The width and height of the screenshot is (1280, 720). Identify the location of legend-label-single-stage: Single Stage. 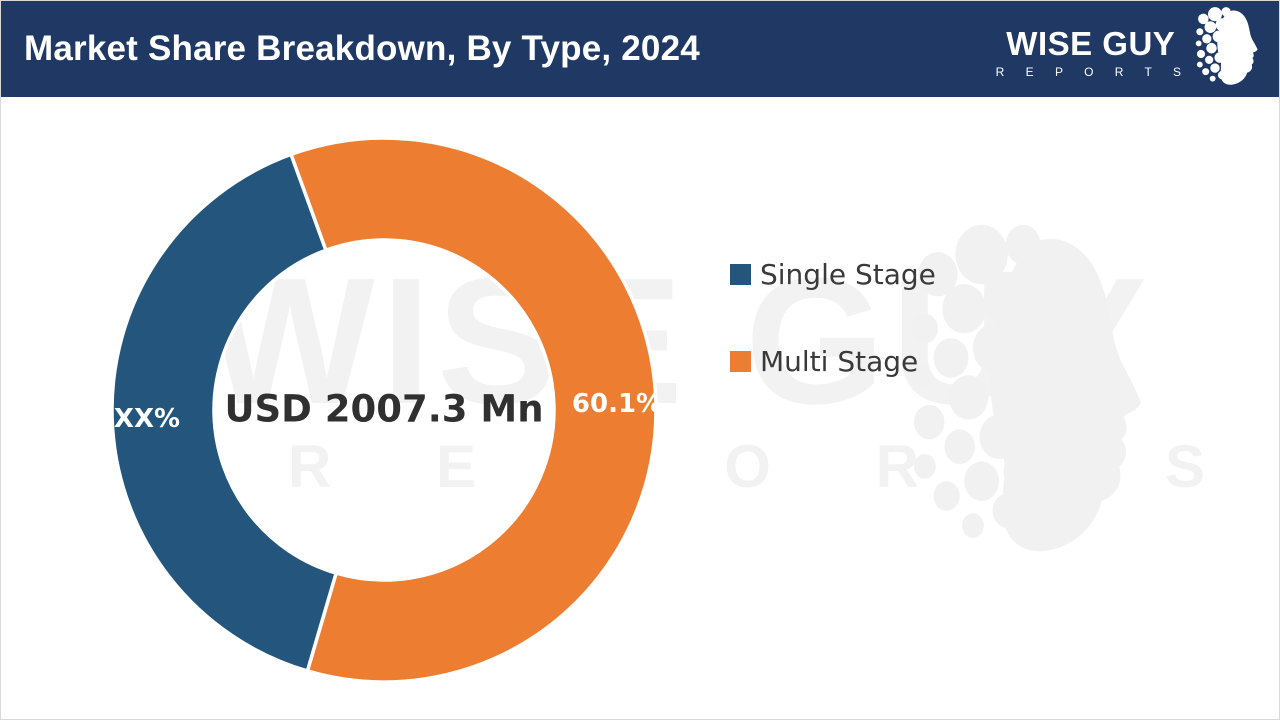
(848, 274).